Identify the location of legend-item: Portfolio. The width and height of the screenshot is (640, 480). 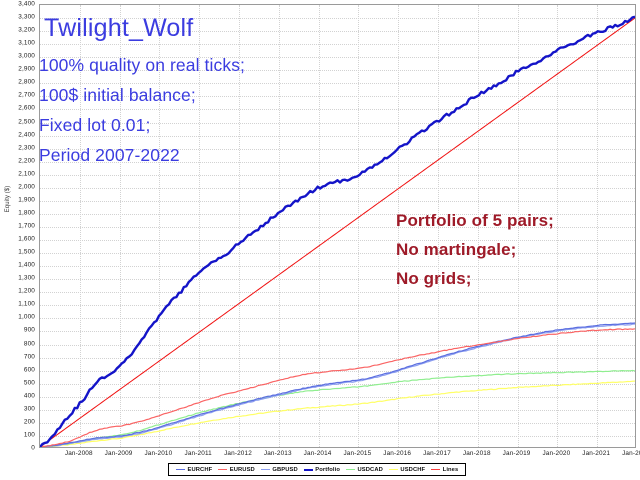
(321, 470).